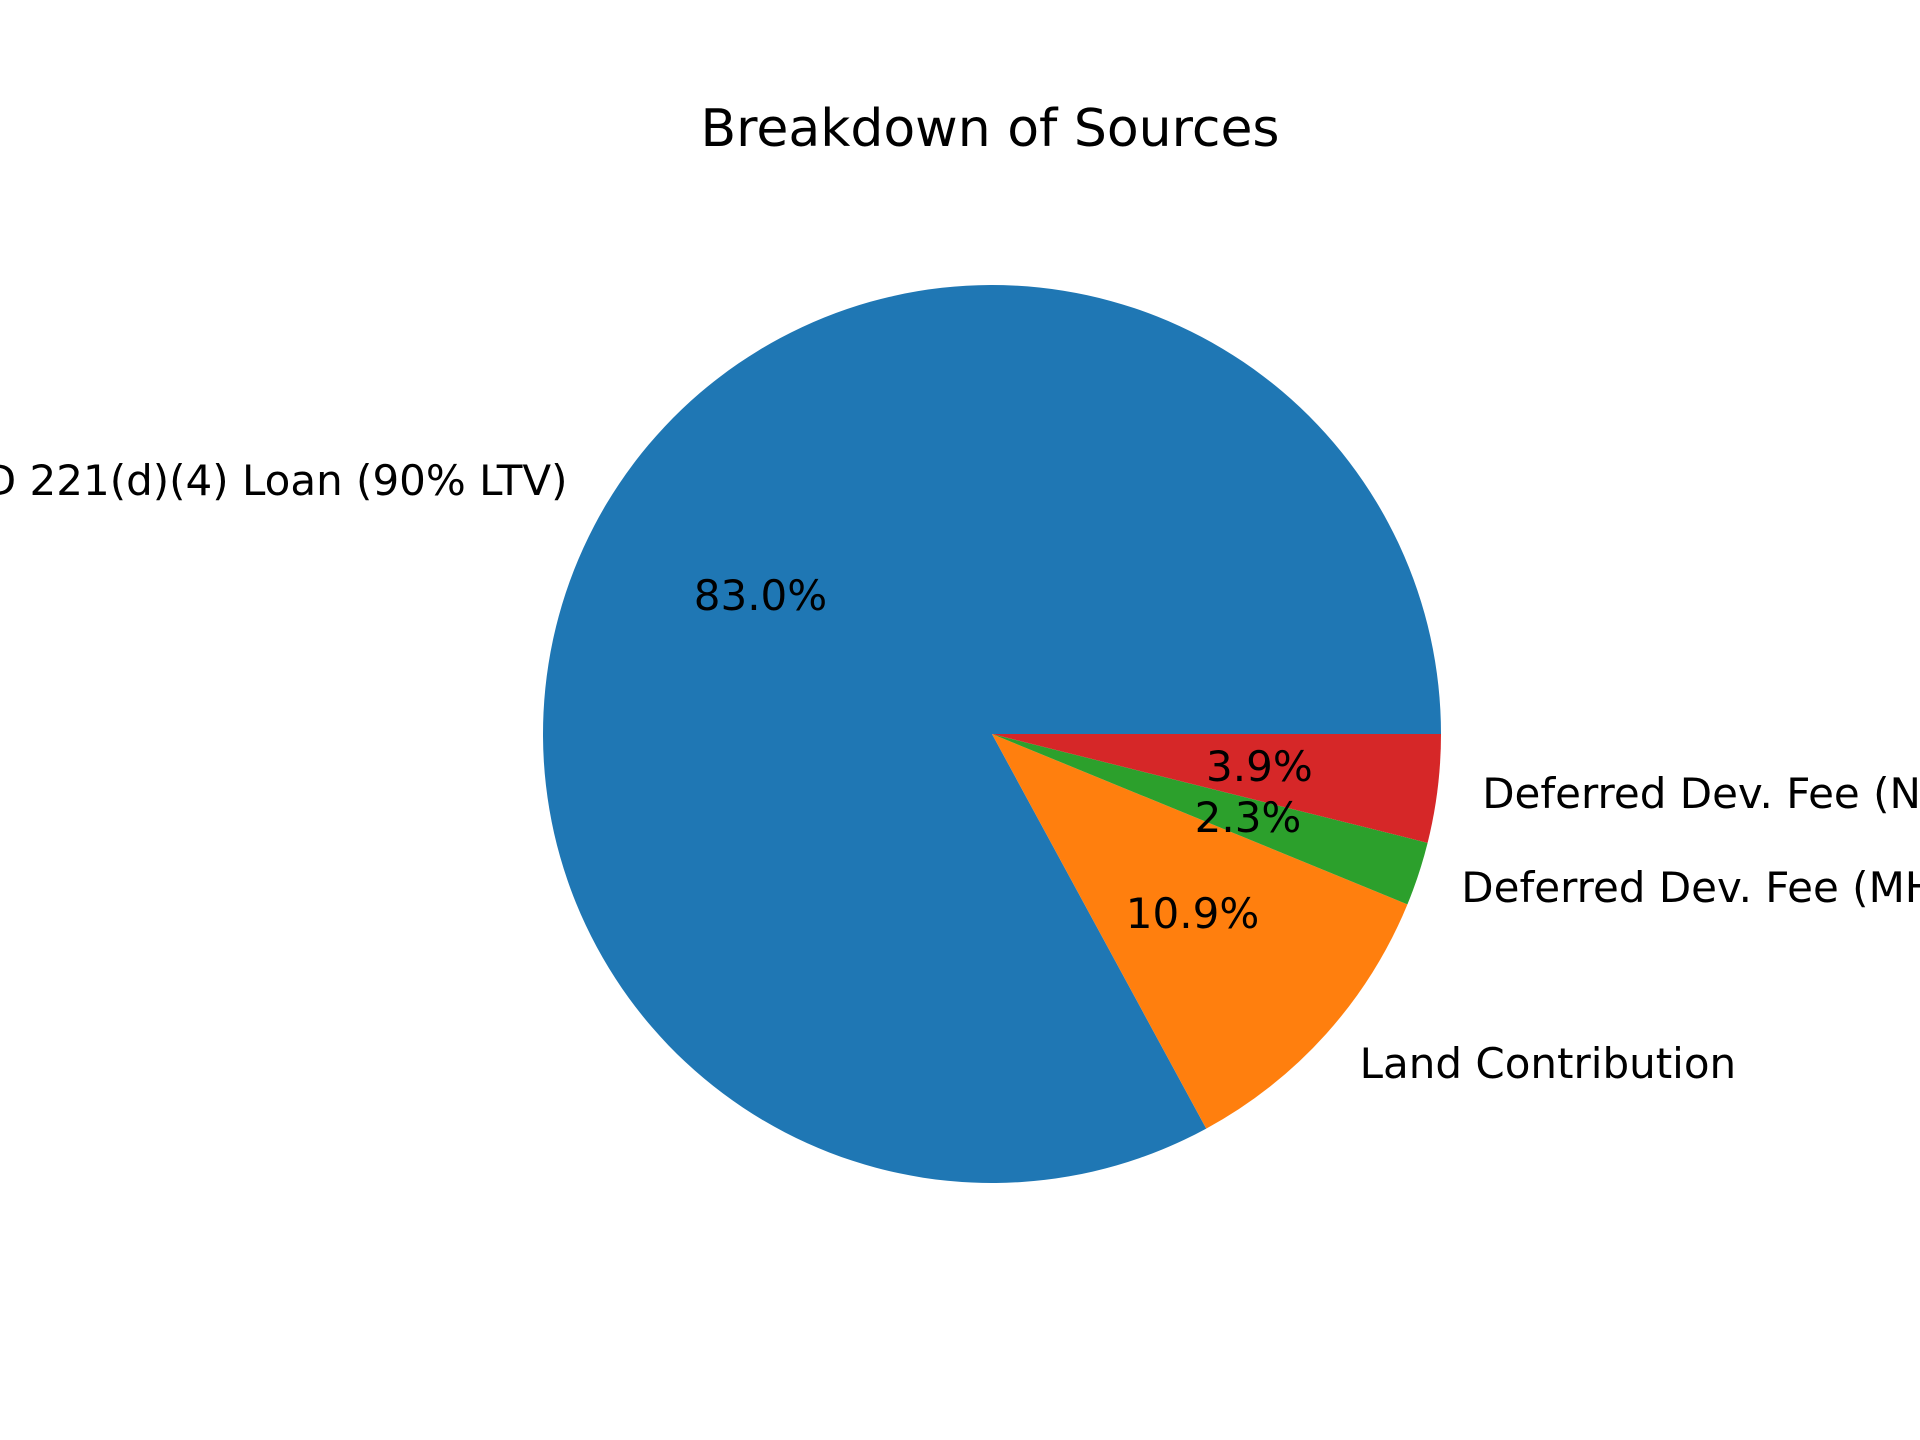 The height and width of the screenshot is (1440, 1920). What do you see at coordinates (1248, 817) in the screenshot?
I see `pie-pct-label: 2.3%` at bounding box center [1248, 817].